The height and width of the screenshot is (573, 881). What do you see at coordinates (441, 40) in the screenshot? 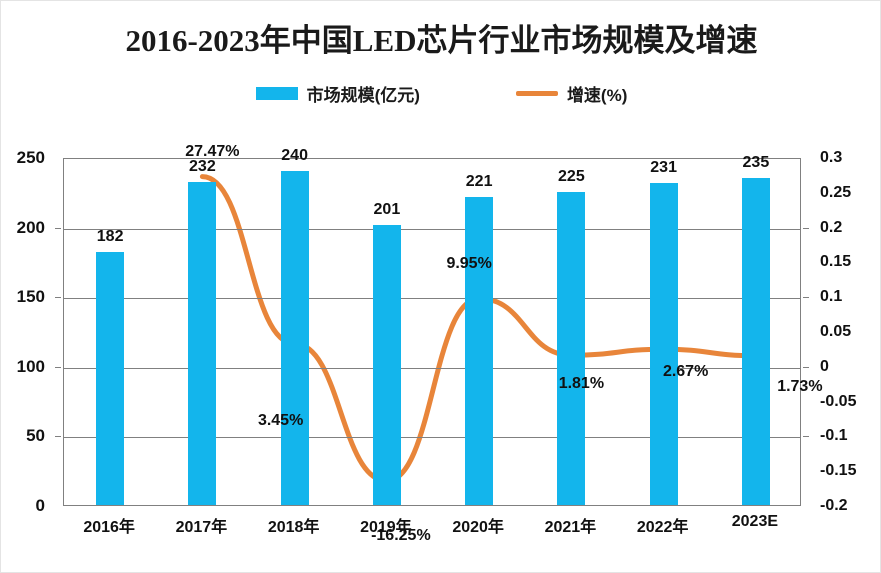
I see `chart-title: 2016-2023年中国LED芯片行业市场规模及增速` at bounding box center [441, 40].